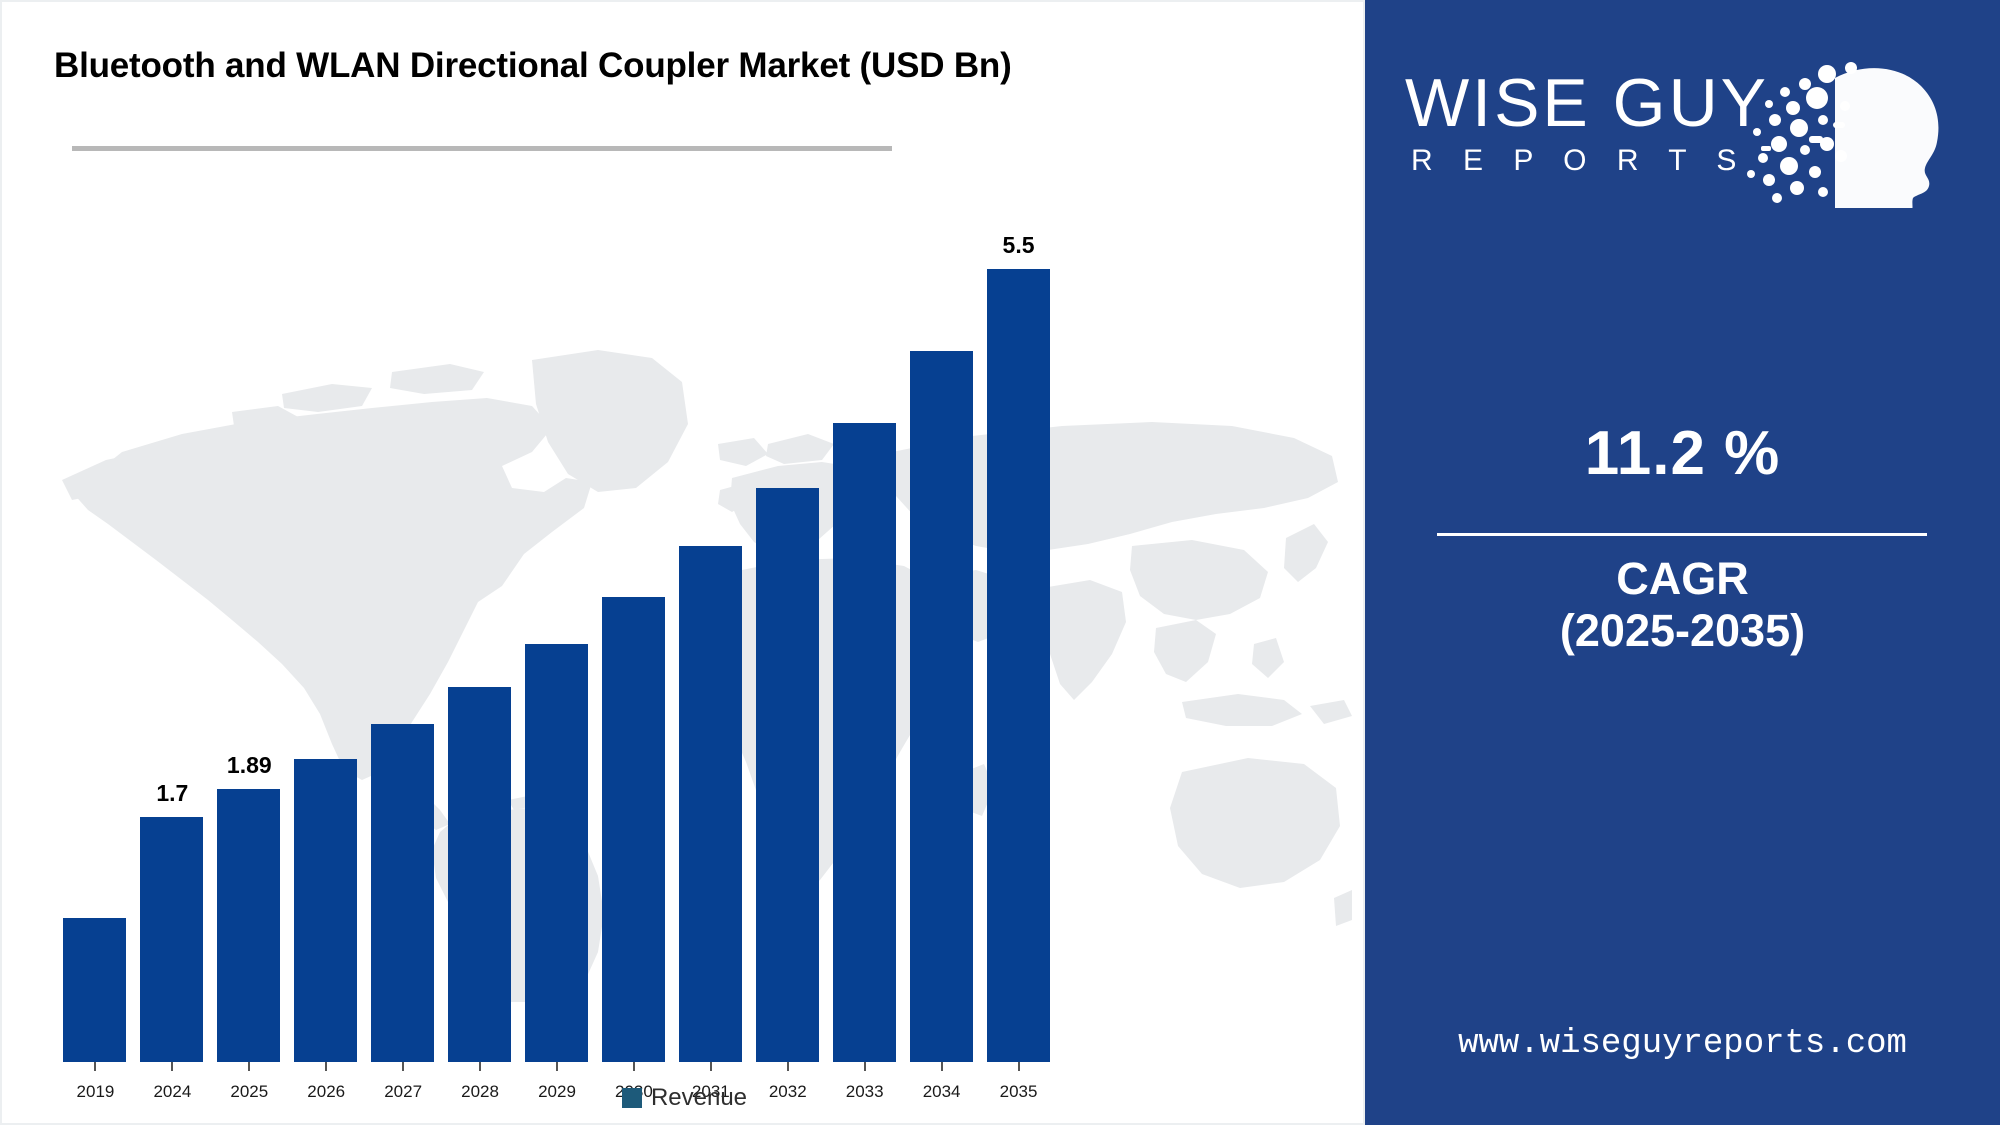 This screenshot has width=2000, height=1125. What do you see at coordinates (710, 1091) in the screenshot?
I see `x-axis-label-2031: 2031` at bounding box center [710, 1091].